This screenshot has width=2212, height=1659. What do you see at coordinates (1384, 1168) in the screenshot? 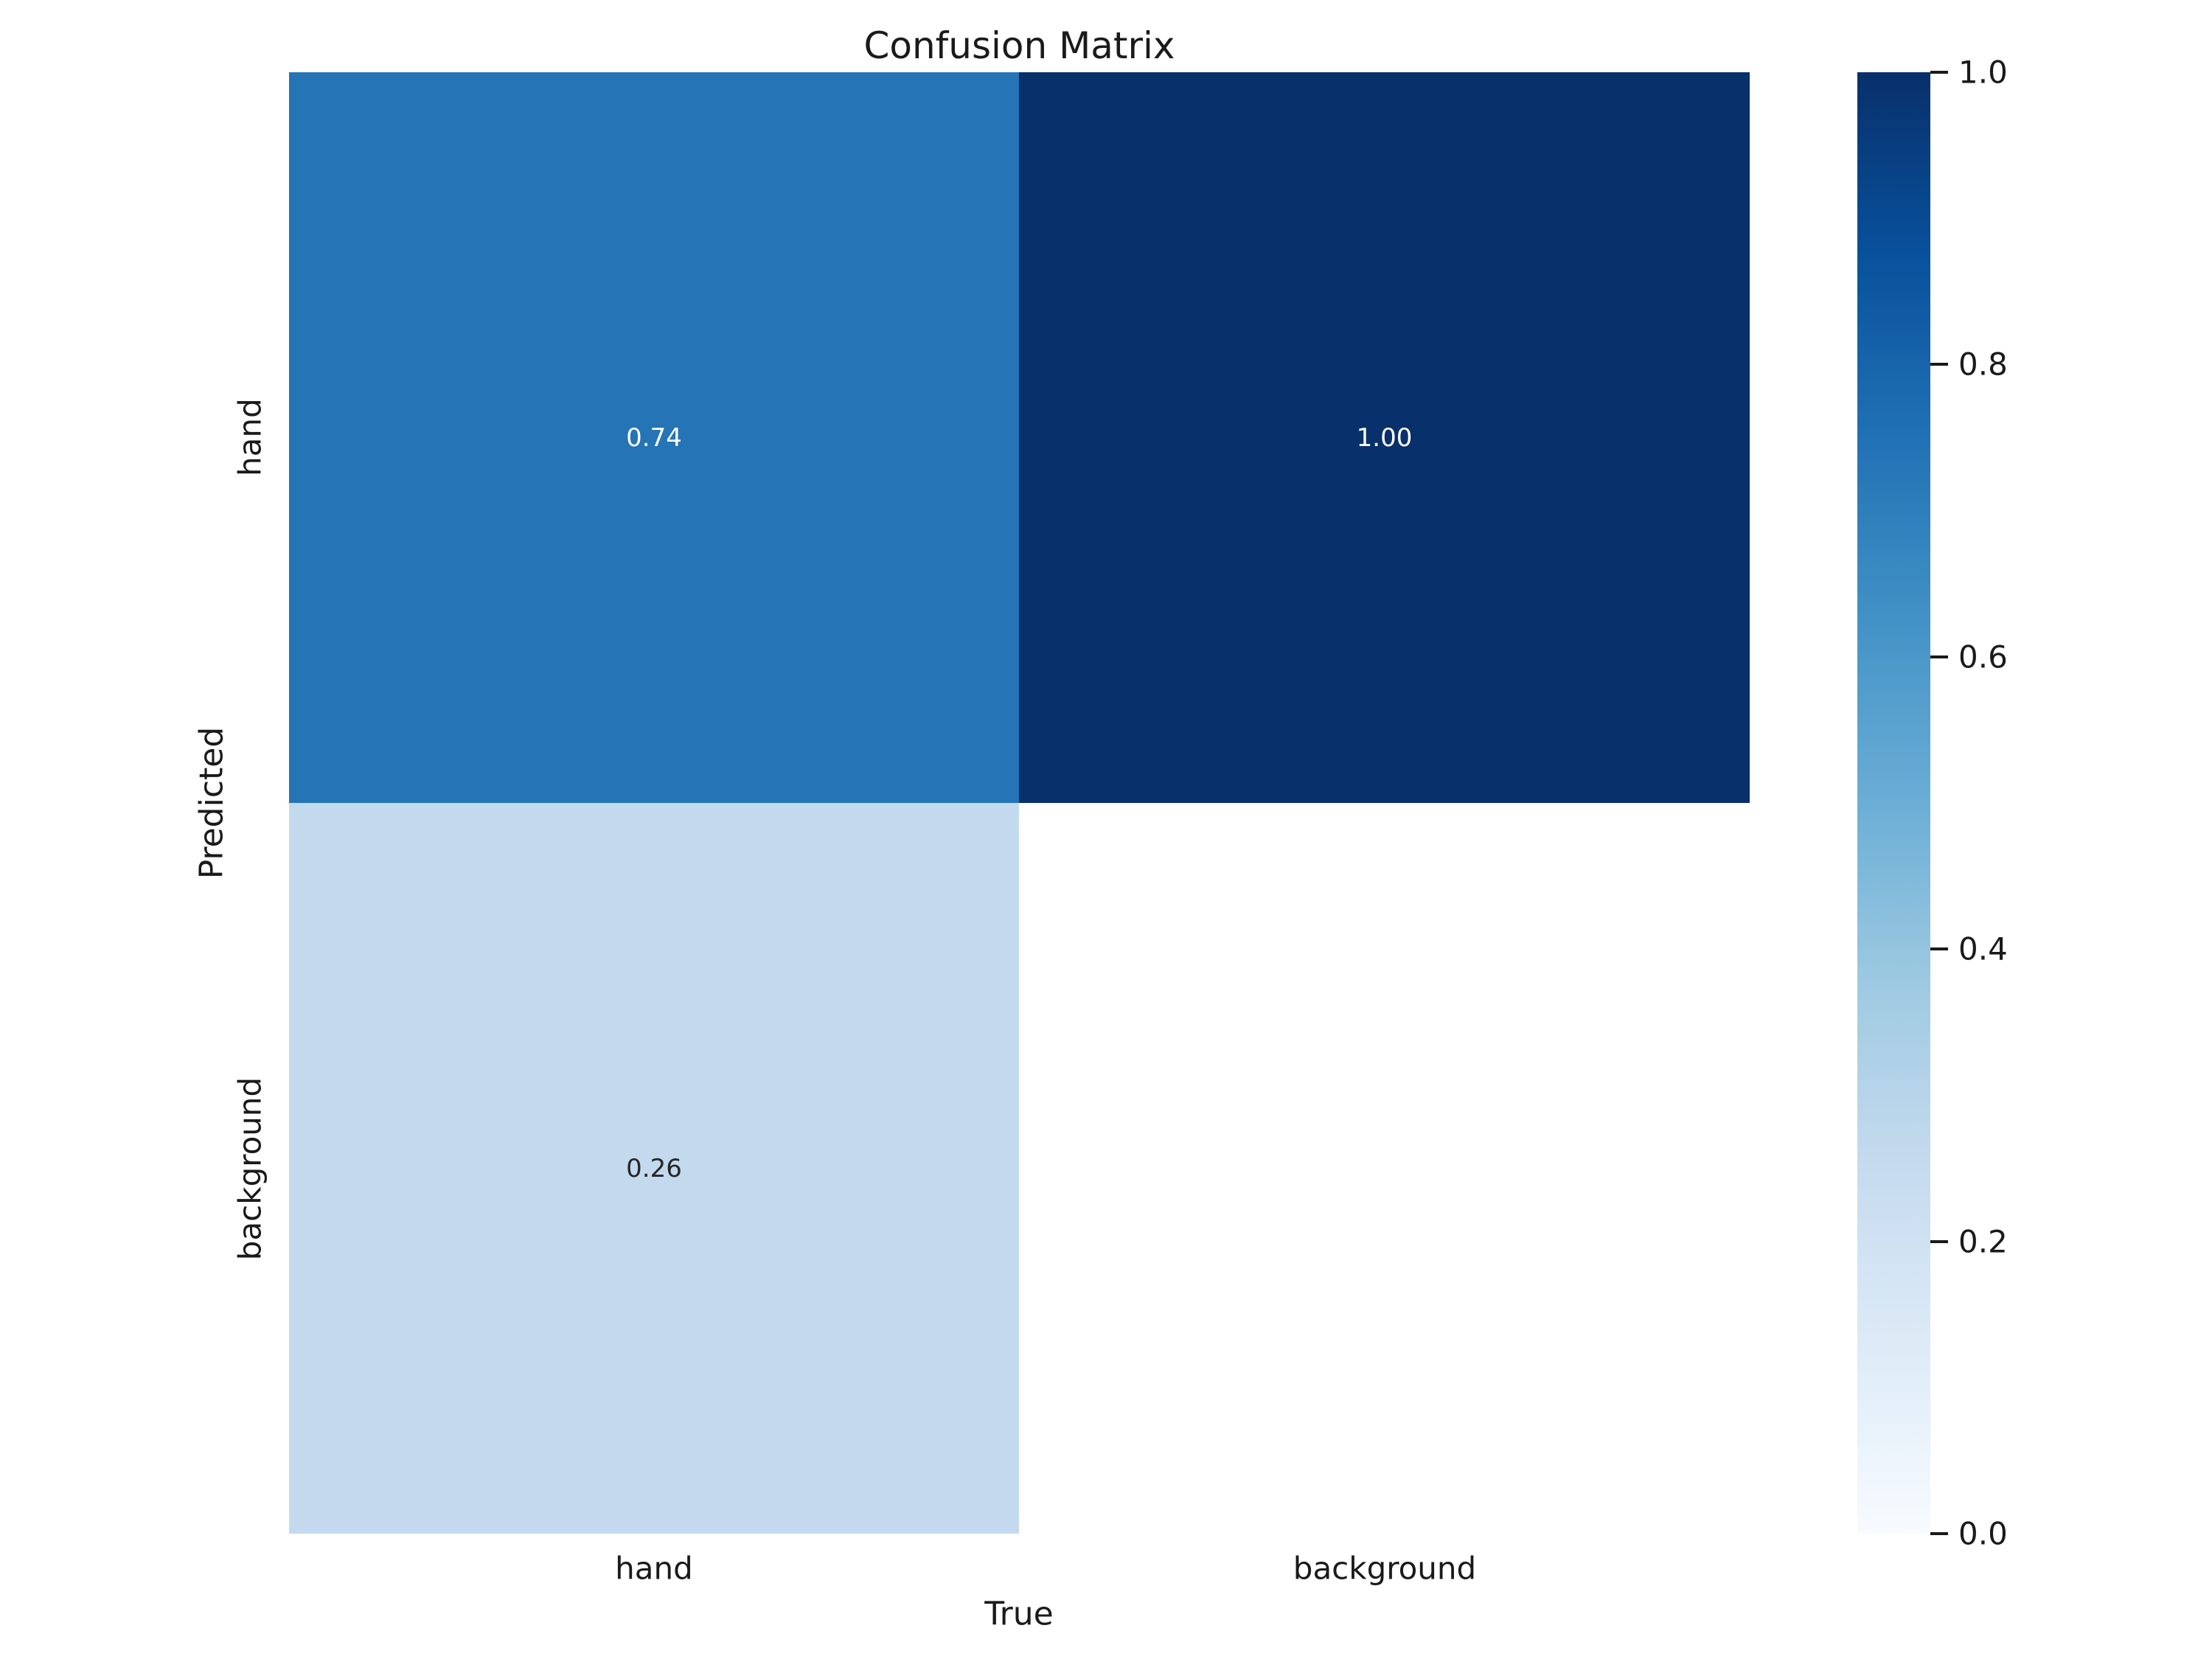
I see `heatmap-cell-predicted-background-true-background` at bounding box center [1384, 1168].